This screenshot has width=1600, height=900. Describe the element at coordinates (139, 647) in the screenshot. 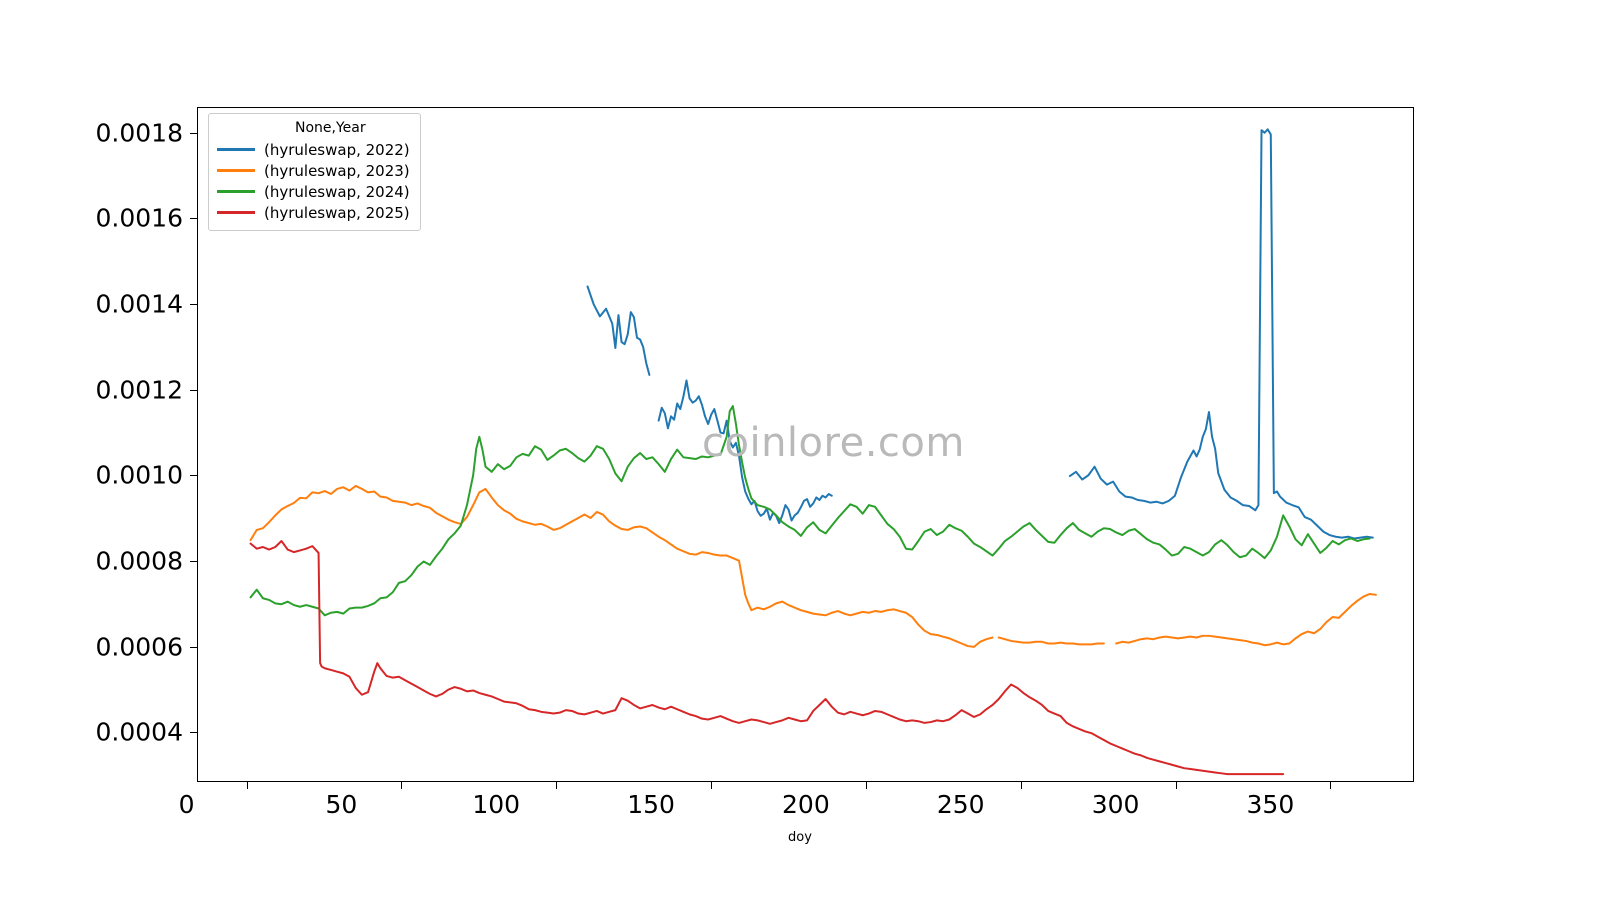

I see `y-axis-tick-label: 0.0006` at that location.